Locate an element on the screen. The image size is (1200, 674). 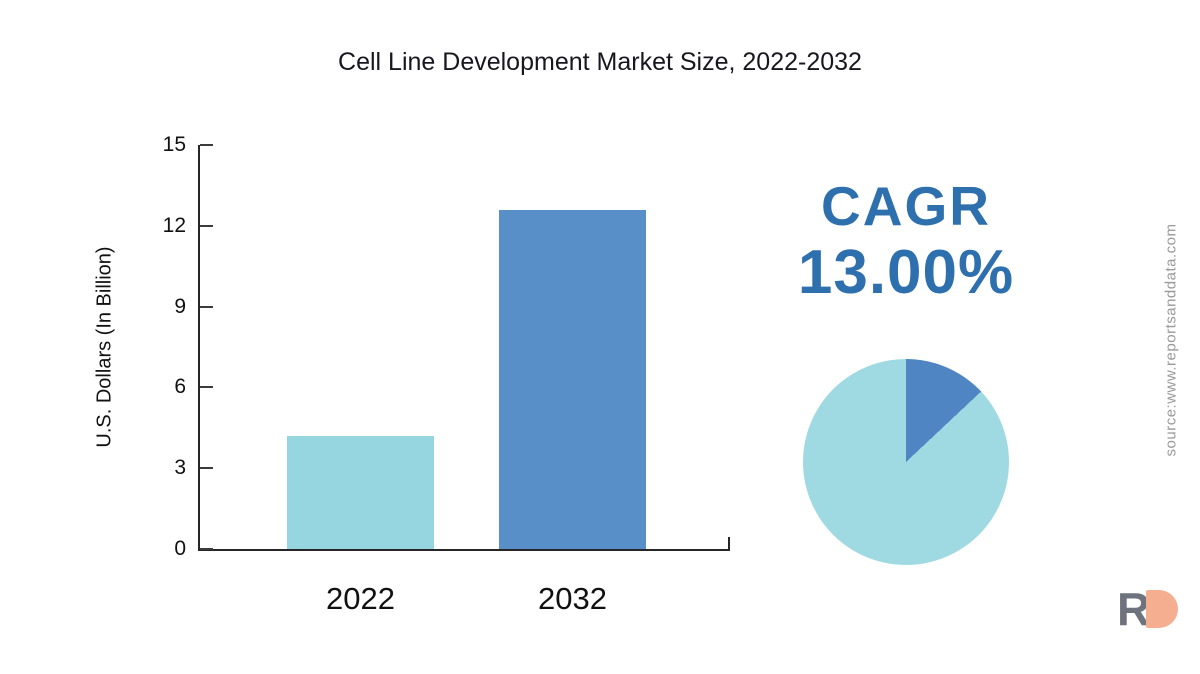
reports-and-data-logo: R is located at coordinates (1148, 609).